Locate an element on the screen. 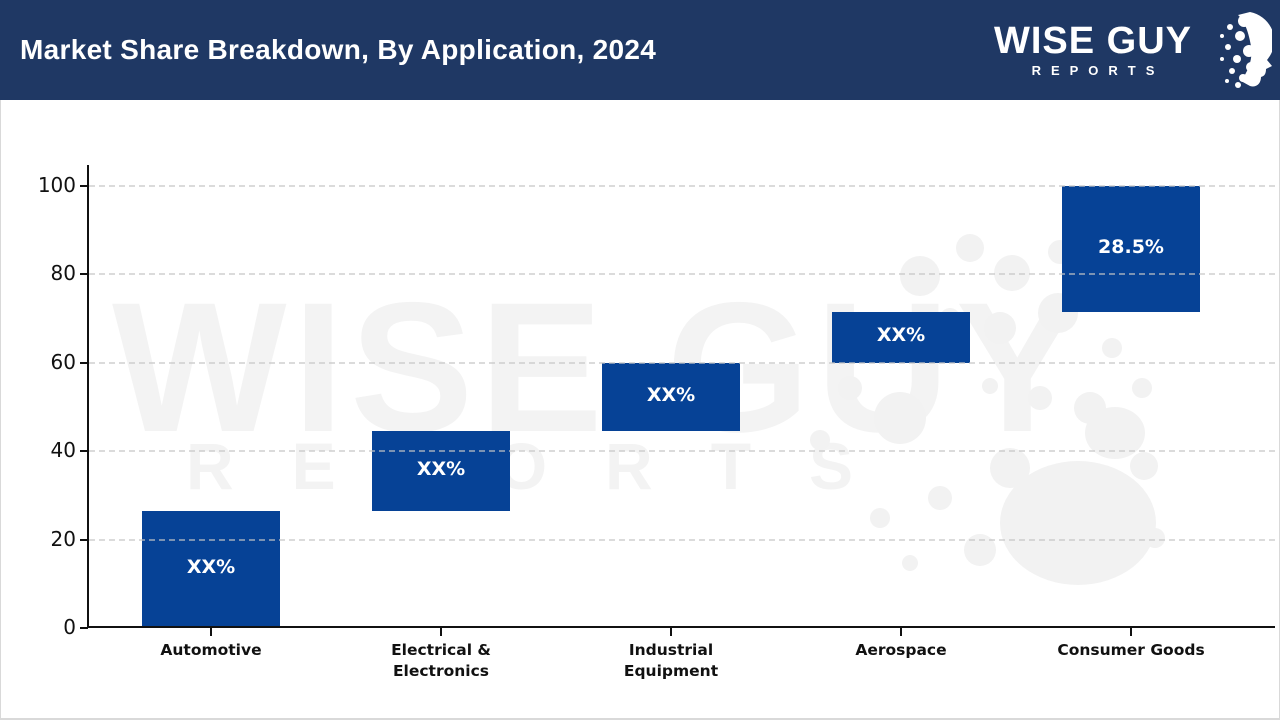  brand-logo-line1: WISE GUY is located at coordinates (1092, 41).